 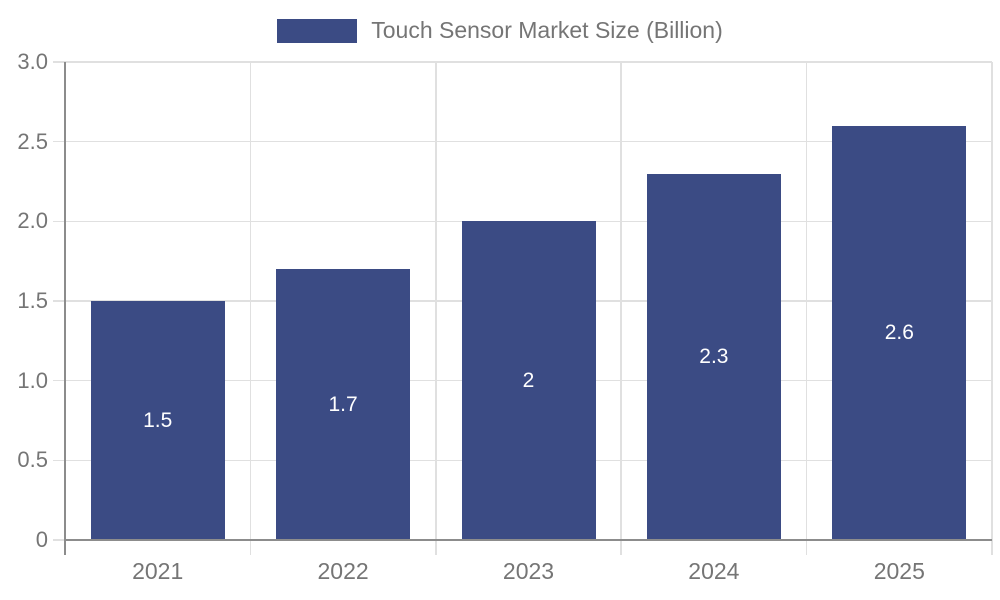 I want to click on bar-2021: 1.5, so click(x=157, y=420).